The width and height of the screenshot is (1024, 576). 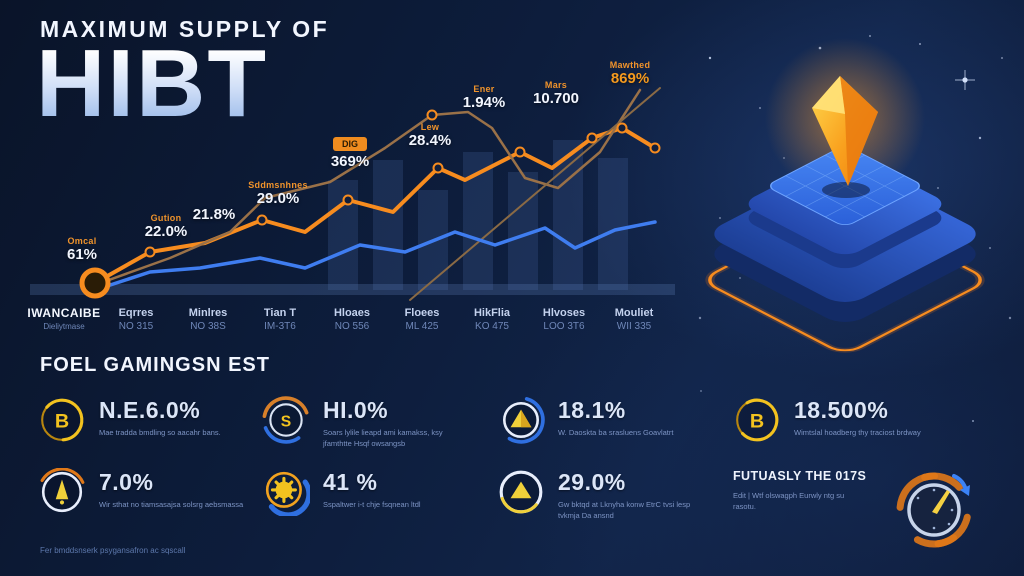 What do you see at coordinates (352, 289) in the screenshot?
I see `chart-baseline-band` at bounding box center [352, 289].